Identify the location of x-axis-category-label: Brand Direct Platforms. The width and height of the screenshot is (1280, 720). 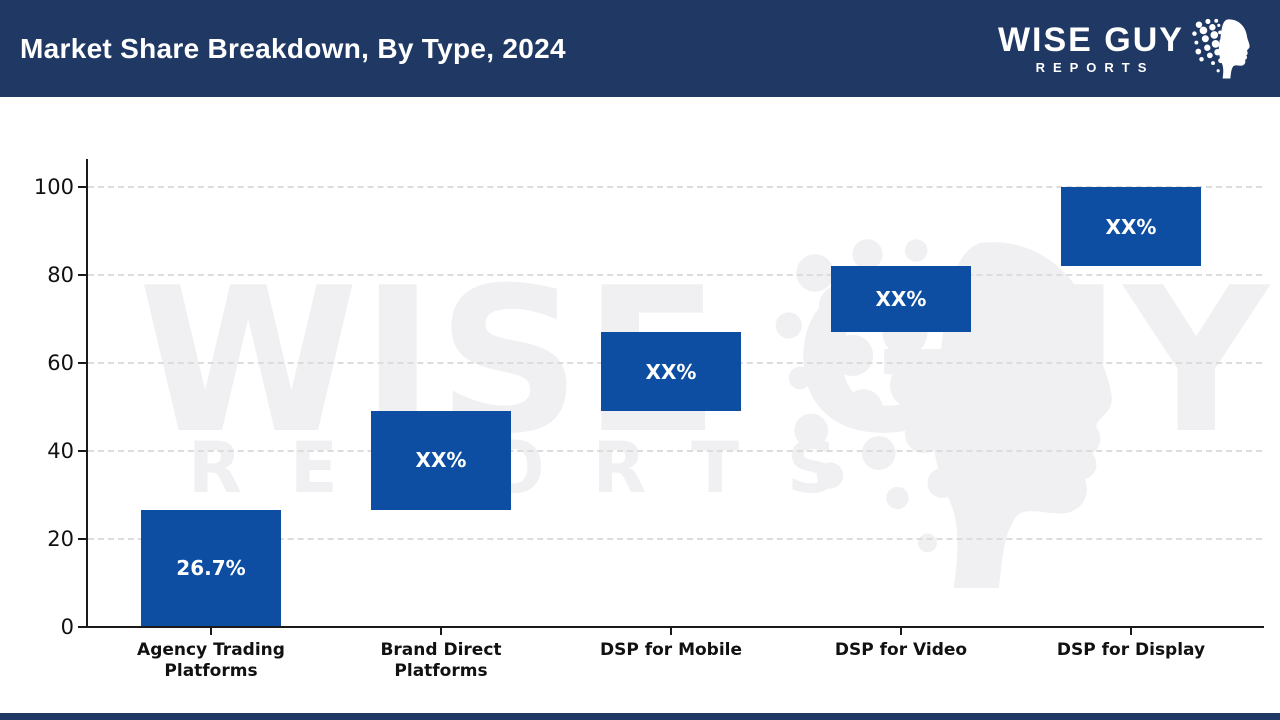
(441, 660).